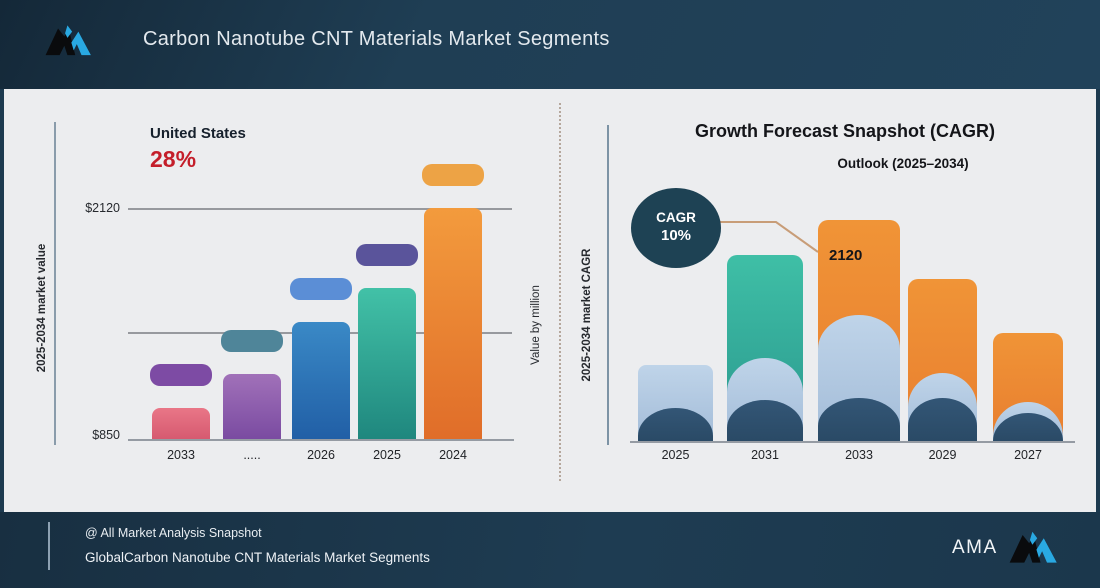 The image size is (1100, 588). Describe the element at coordinates (765, 348) in the screenshot. I see `stacked-bar-2031` at that location.